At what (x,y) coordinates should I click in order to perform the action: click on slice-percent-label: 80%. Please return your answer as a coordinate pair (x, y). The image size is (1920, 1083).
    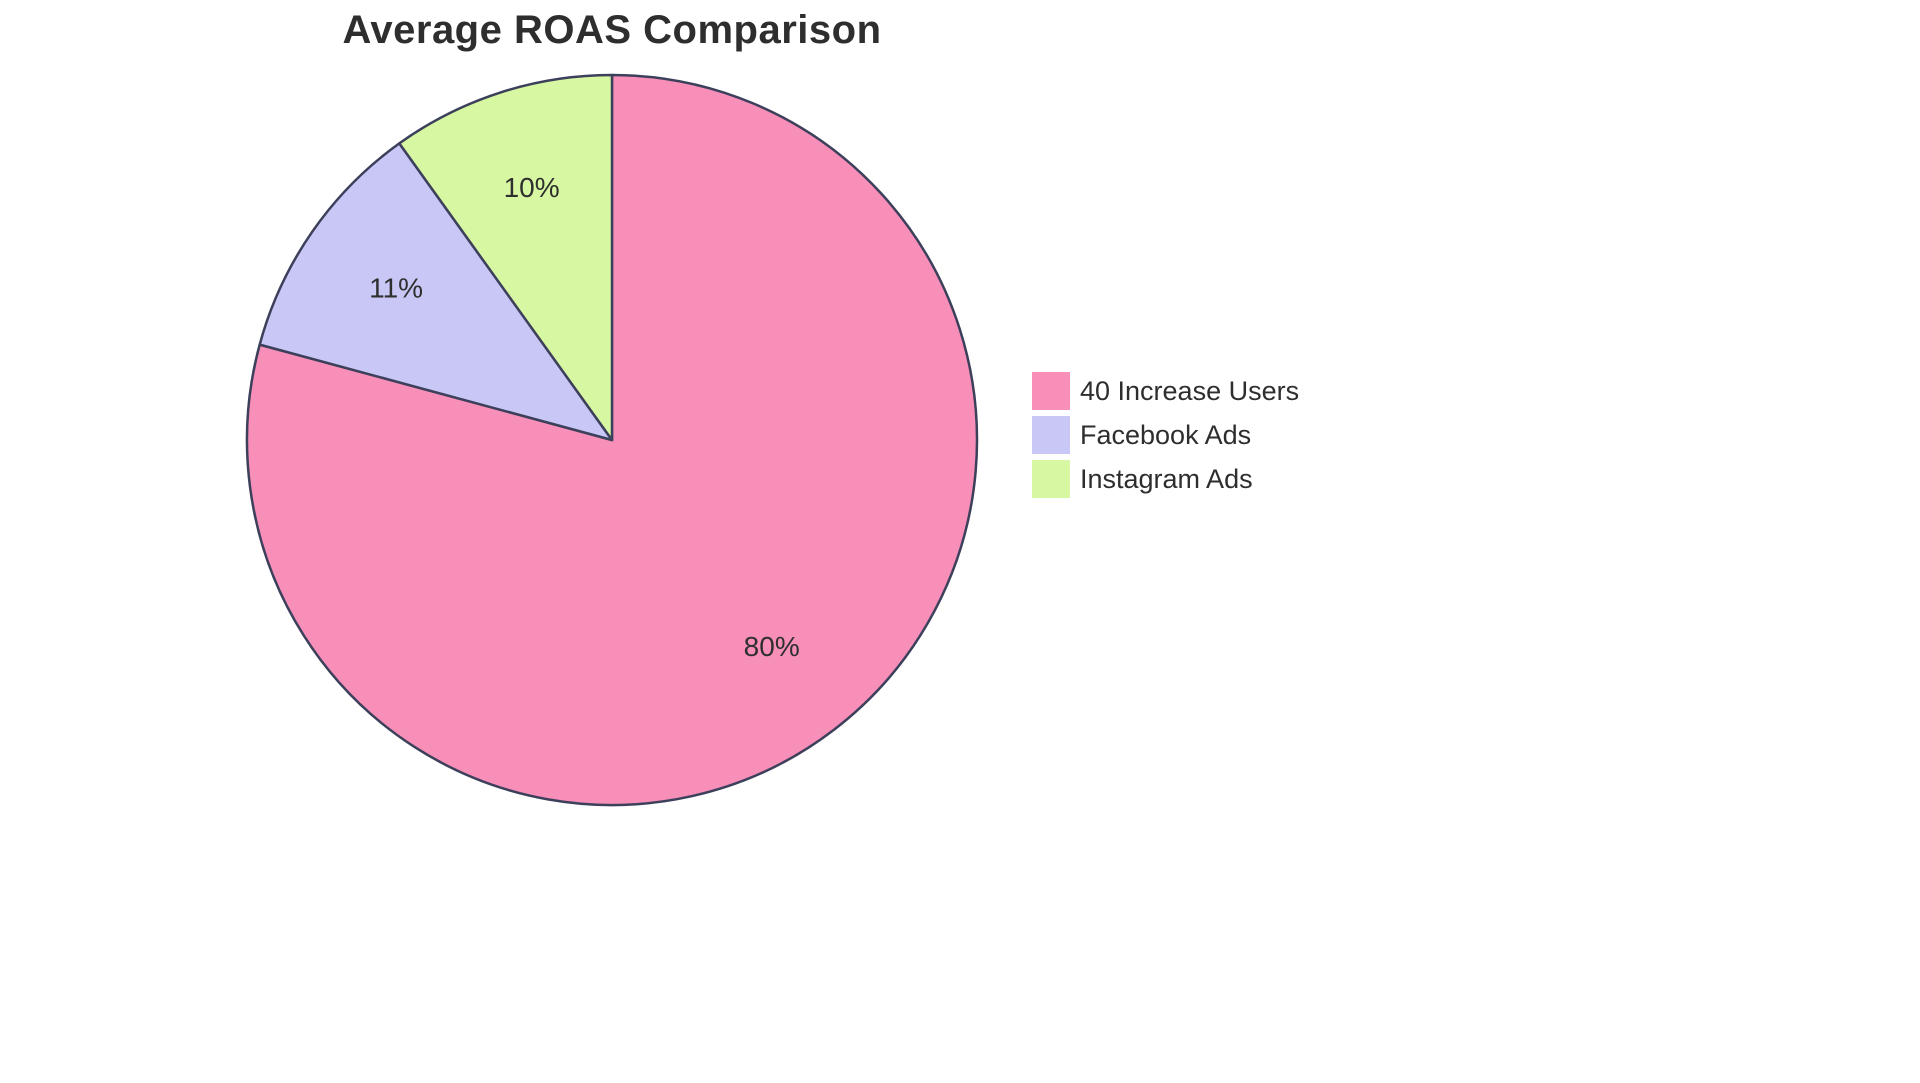
    Looking at the image, I should click on (772, 646).